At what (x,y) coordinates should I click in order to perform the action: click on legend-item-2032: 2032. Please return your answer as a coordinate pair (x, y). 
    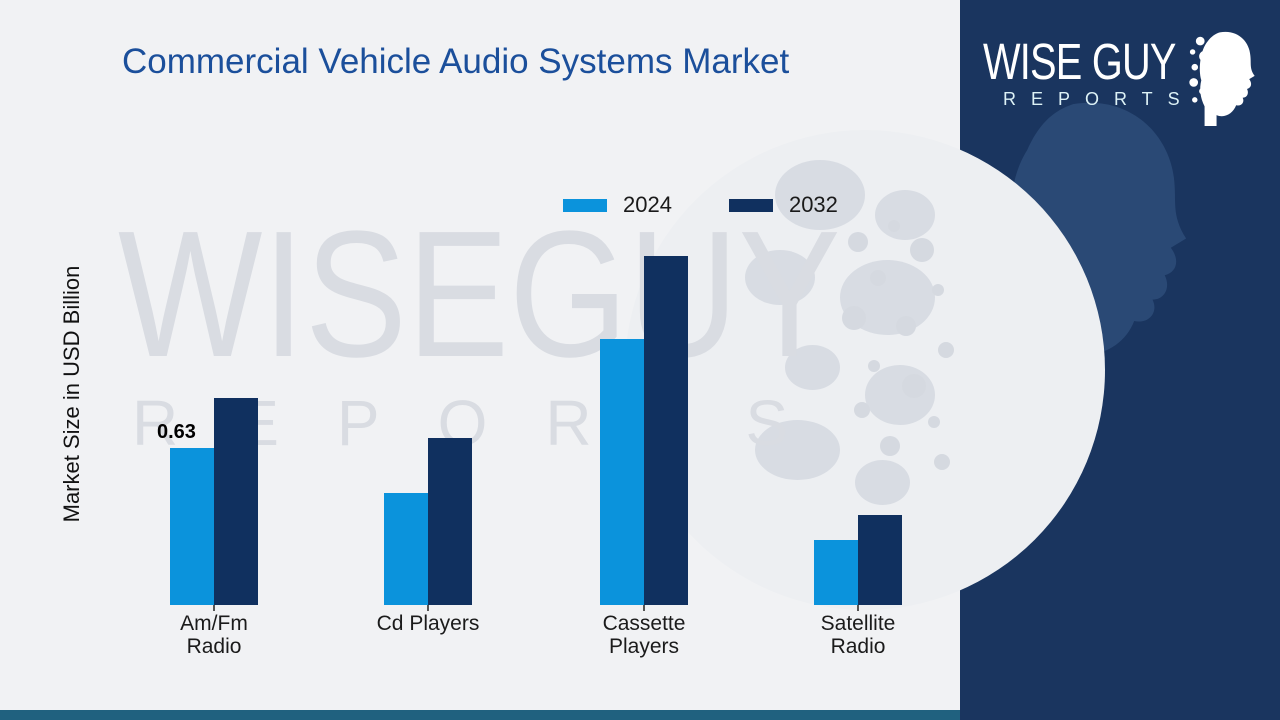
    Looking at the image, I should click on (783, 205).